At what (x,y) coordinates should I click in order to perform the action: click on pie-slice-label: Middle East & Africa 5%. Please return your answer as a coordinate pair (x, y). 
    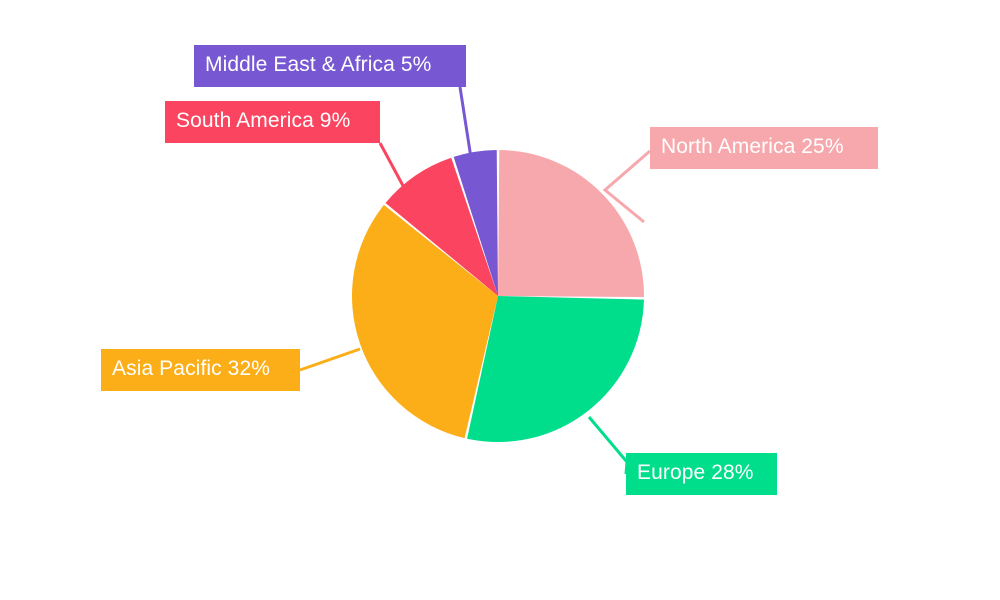
    Looking at the image, I should click on (330, 66).